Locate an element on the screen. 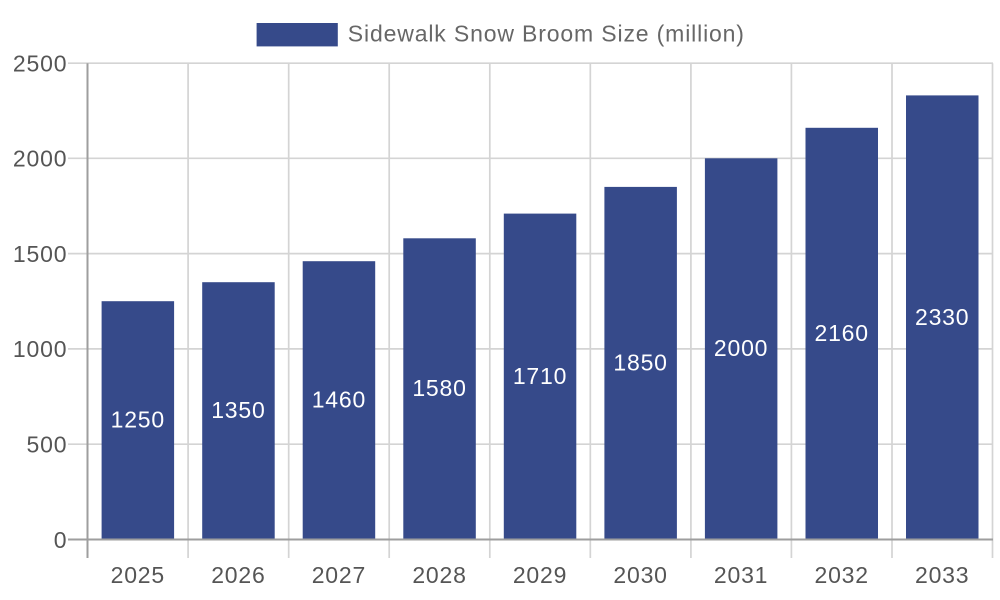 This screenshot has width=1000, height=600. svg-text: 1850 is located at coordinates (640, 363).